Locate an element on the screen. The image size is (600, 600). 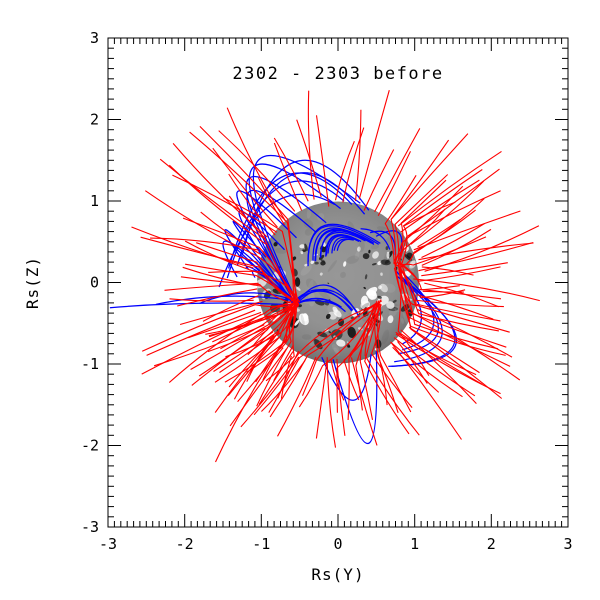
x-axis-label: Rs(Y) is located at coordinates (337, 574).